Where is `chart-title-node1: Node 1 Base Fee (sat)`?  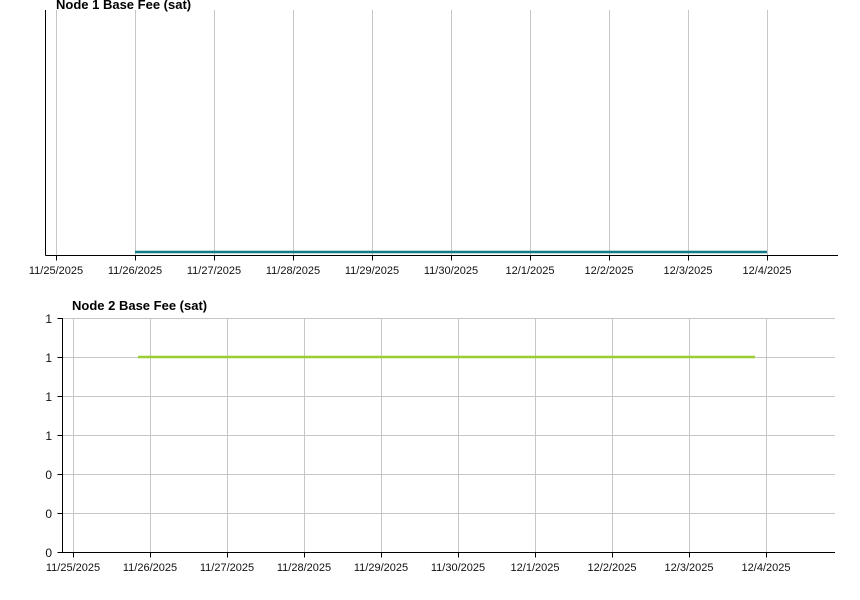
chart-title-node1: Node 1 Base Fee (sat) is located at coordinates (123, 6).